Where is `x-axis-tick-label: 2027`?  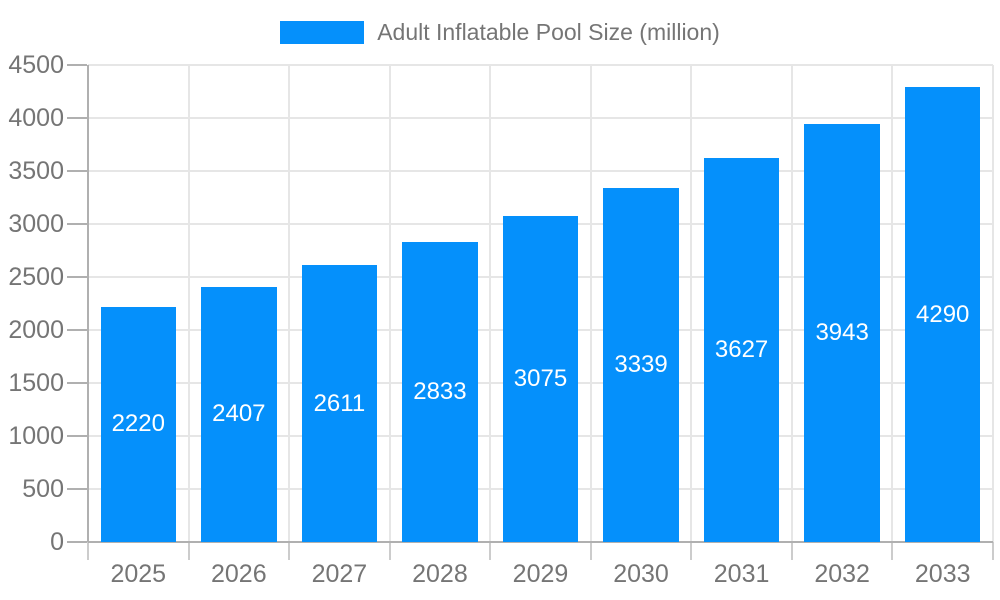
x-axis-tick-label: 2027 is located at coordinates (339, 574).